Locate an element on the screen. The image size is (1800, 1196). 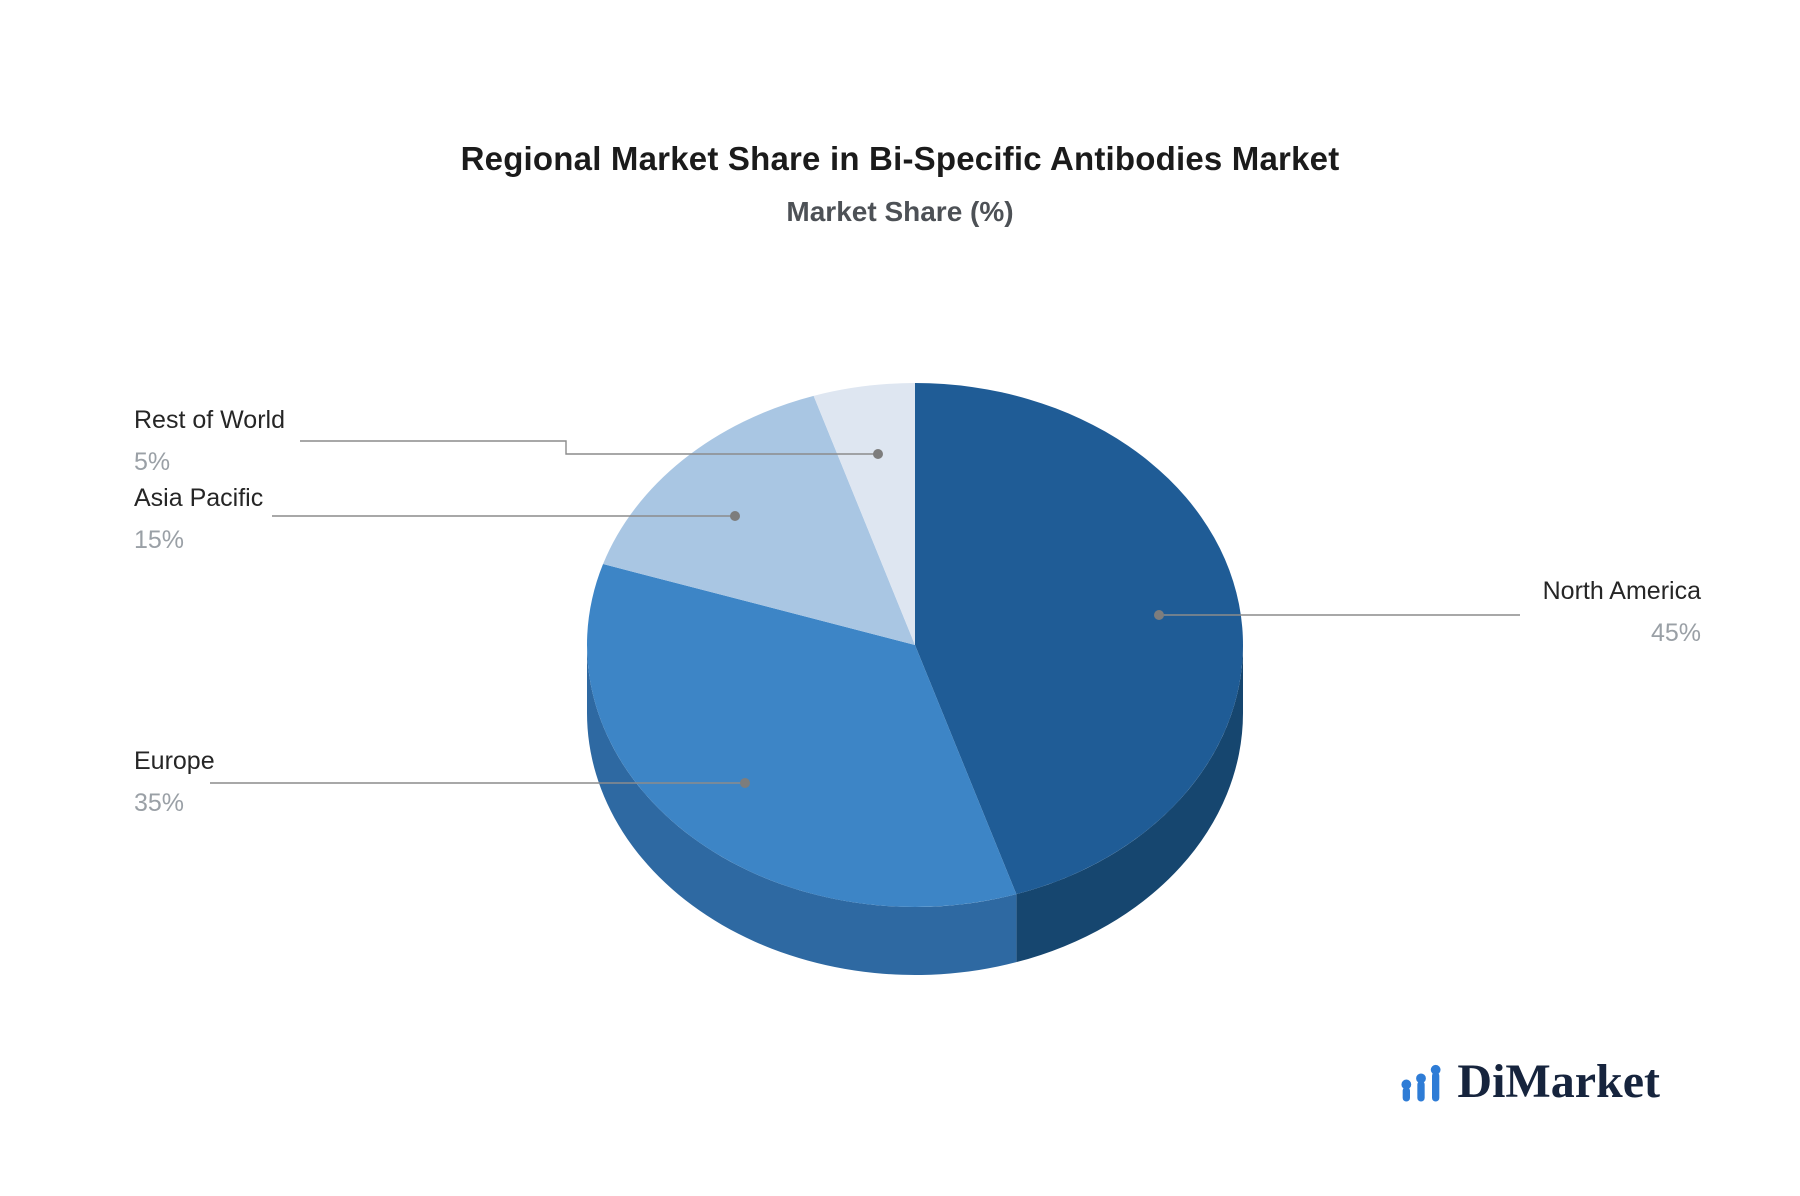
callout-label: Europe is located at coordinates (174, 761).